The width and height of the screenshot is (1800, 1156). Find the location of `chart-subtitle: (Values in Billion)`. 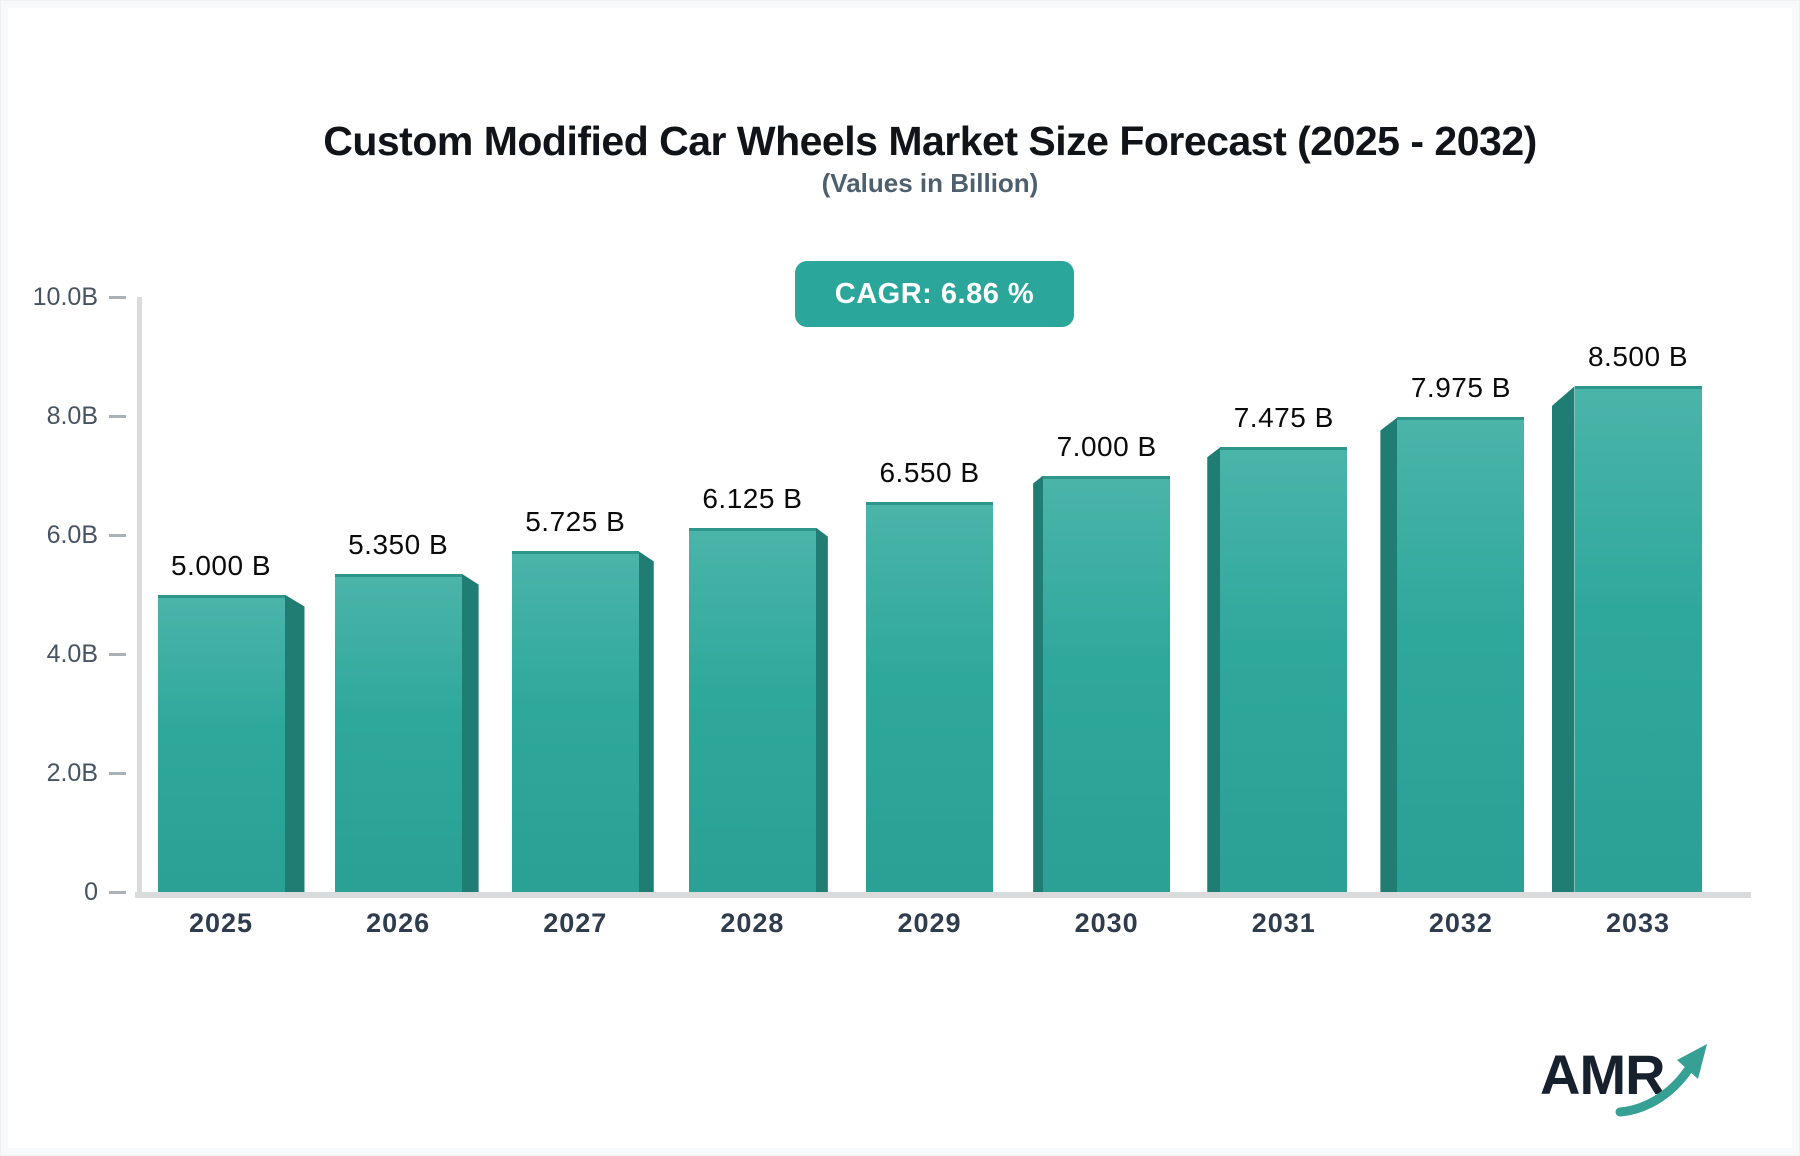

chart-subtitle: (Values in Billion) is located at coordinates (930, 183).